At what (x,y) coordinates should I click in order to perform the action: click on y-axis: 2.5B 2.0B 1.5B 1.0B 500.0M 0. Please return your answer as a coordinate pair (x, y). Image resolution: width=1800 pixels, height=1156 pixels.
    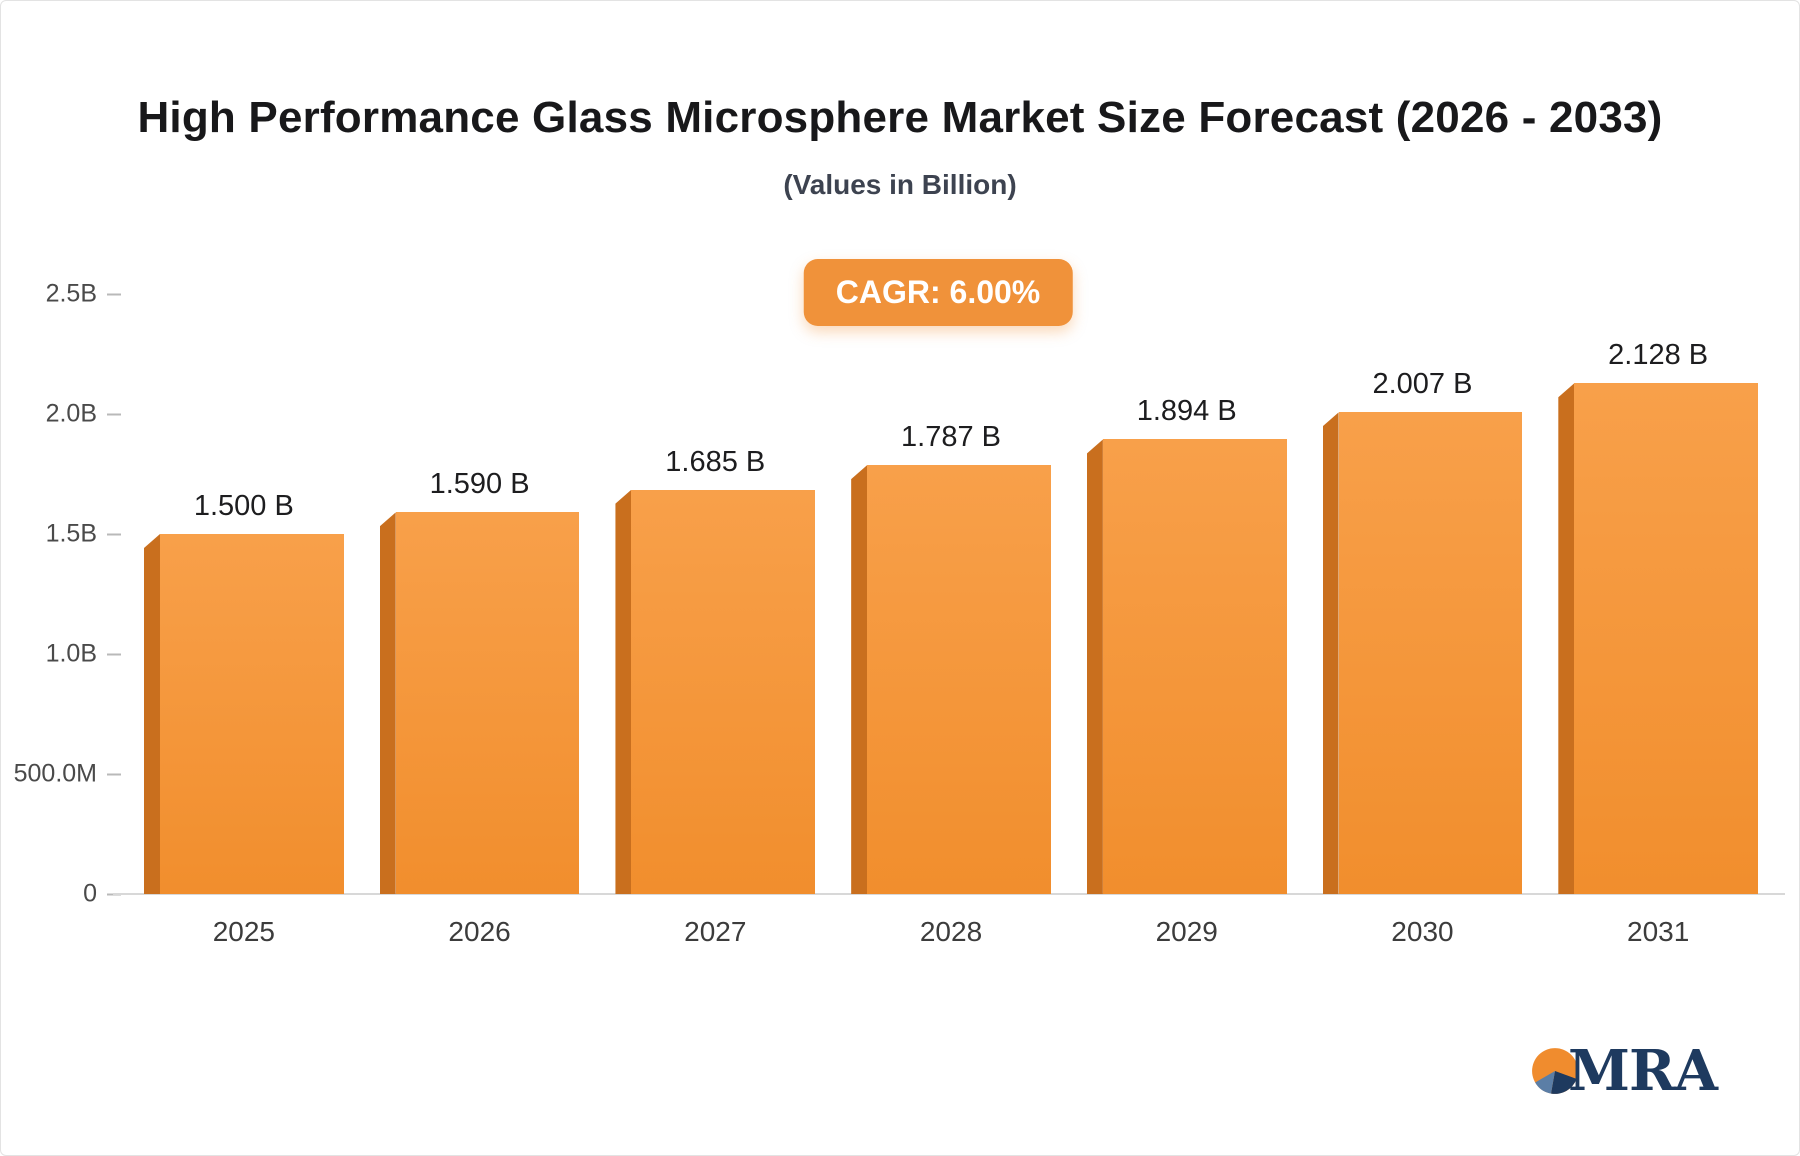
    Looking at the image, I should click on (61, 594).